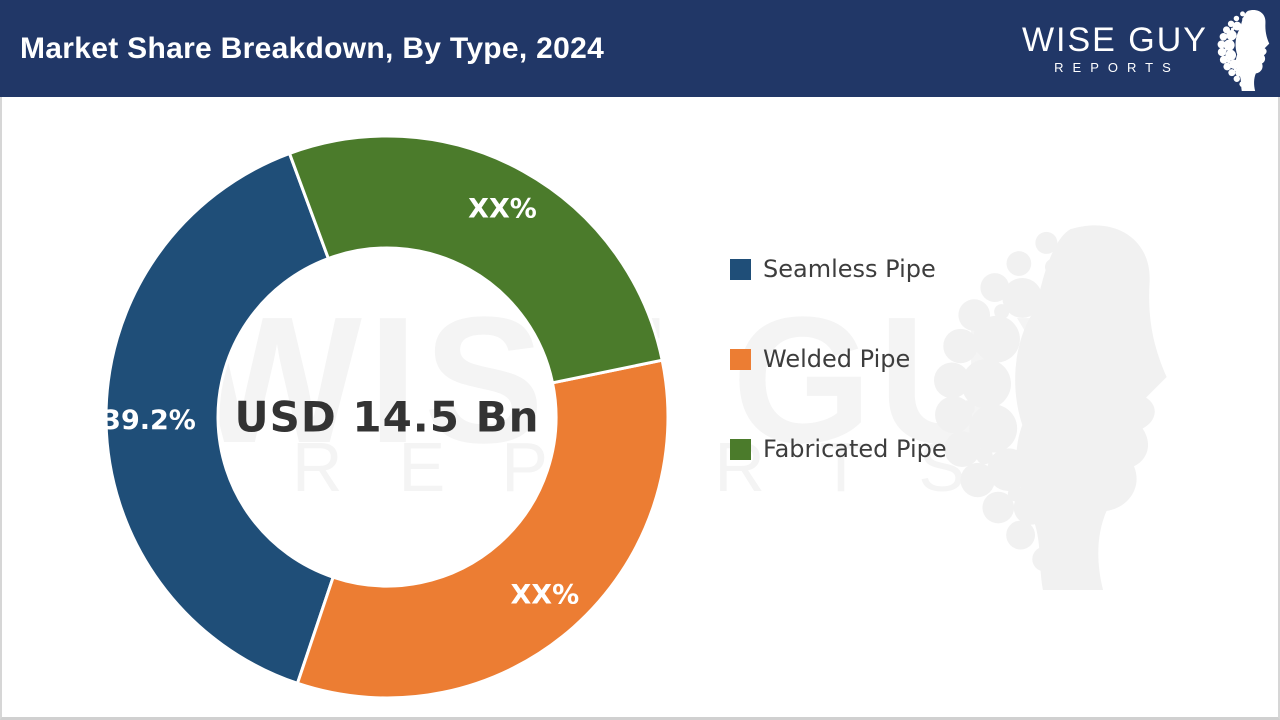 This screenshot has height=720, width=1280. Describe the element at coordinates (544, 595) in the screenshot. I see `segment-label-welded-pipe: XX%` at that location.